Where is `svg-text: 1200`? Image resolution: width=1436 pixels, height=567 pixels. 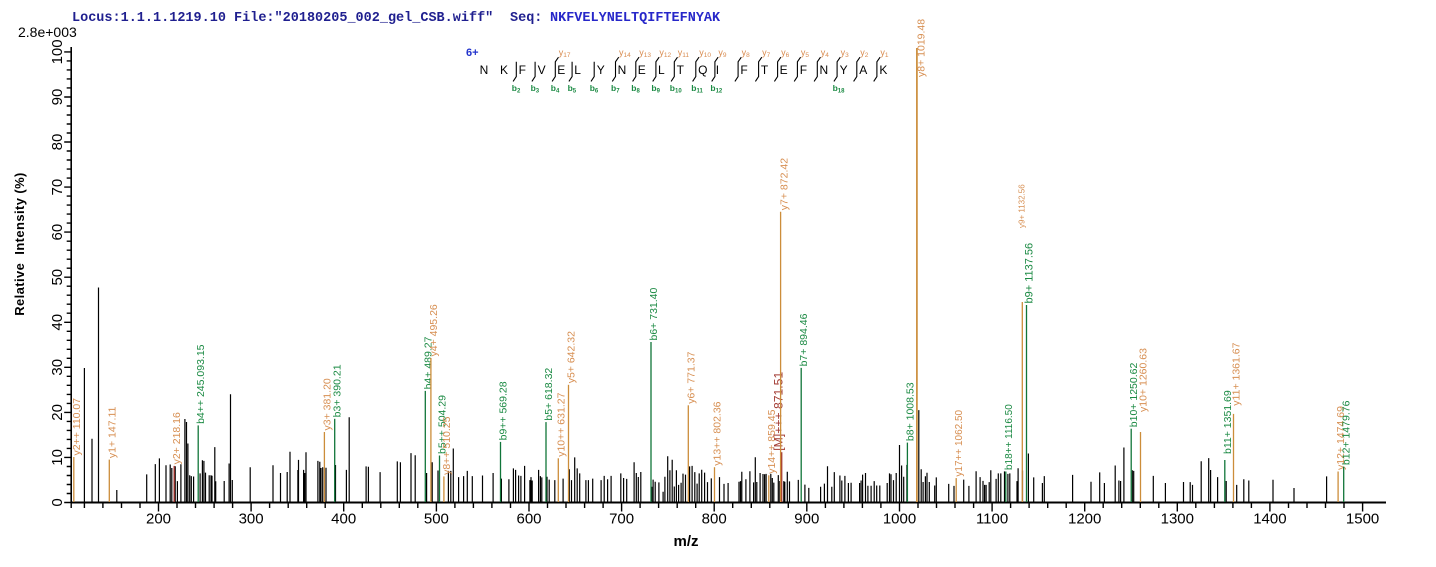 svg-text: 1200 is located at coordinates (1084, 519).